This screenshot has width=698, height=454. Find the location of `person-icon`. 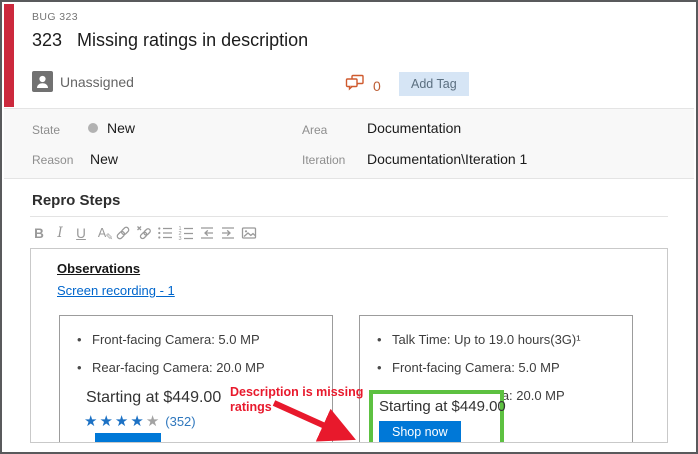

person-icon is located at coordinates (42, 81).